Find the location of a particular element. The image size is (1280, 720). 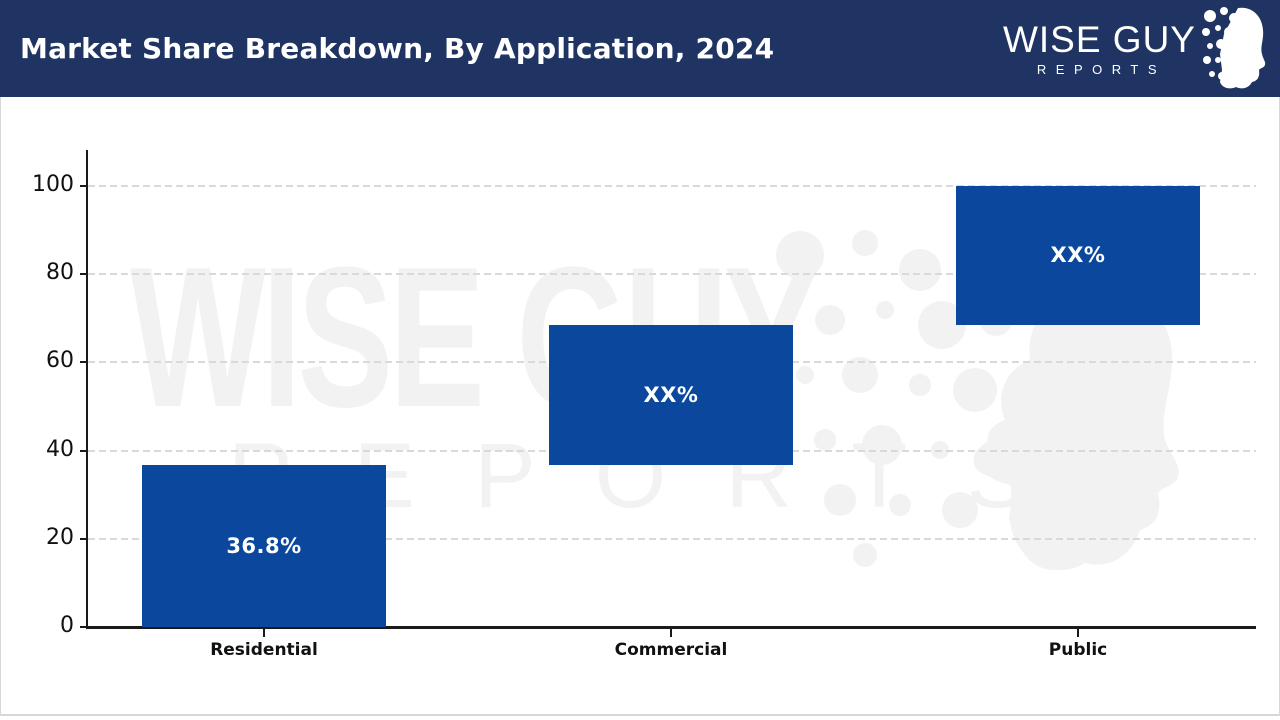

x-category-label: Public is located at coordinates (1078, 650).